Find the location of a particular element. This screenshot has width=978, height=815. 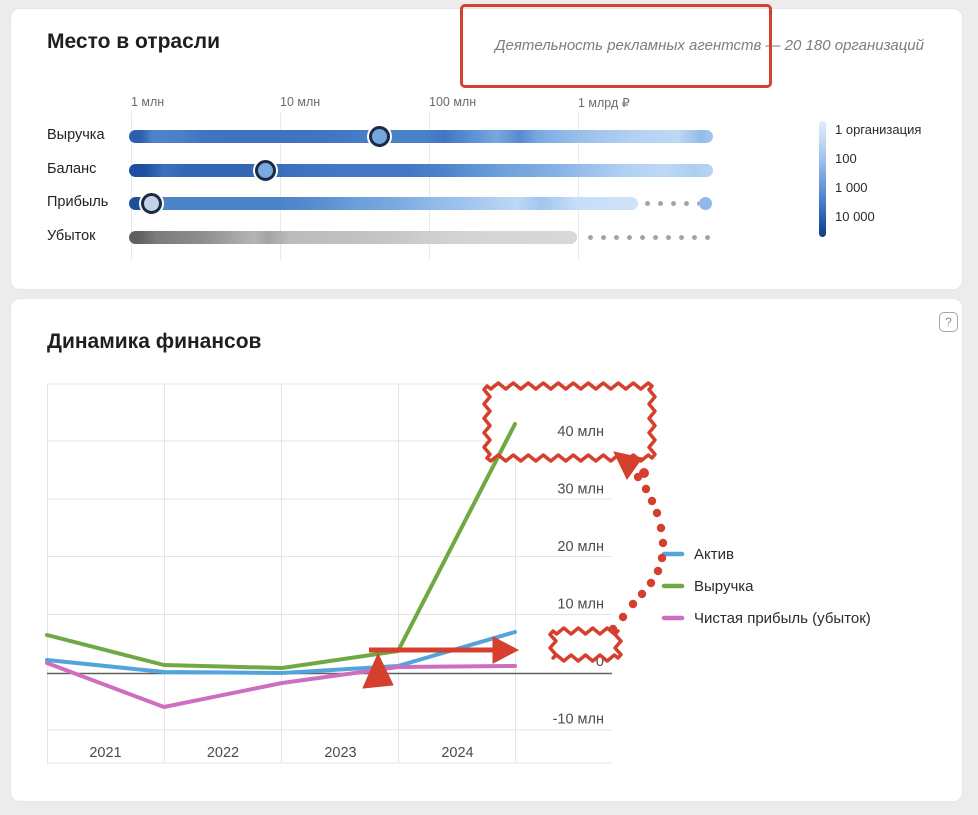

strip-end-dot-profit is located at coordinates (705, 203).